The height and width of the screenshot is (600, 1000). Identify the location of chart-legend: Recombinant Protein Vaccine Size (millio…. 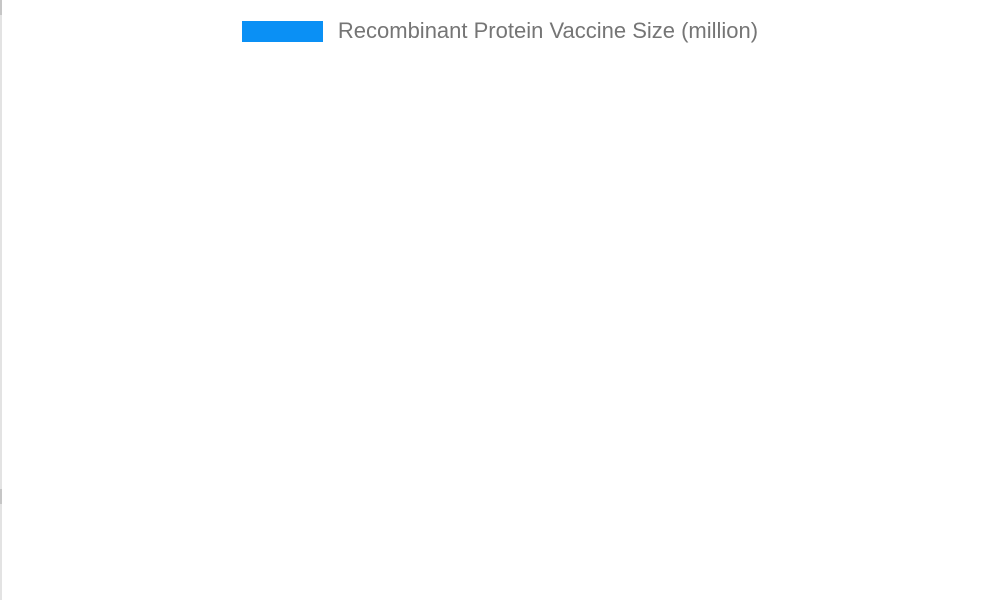
(500, 31).